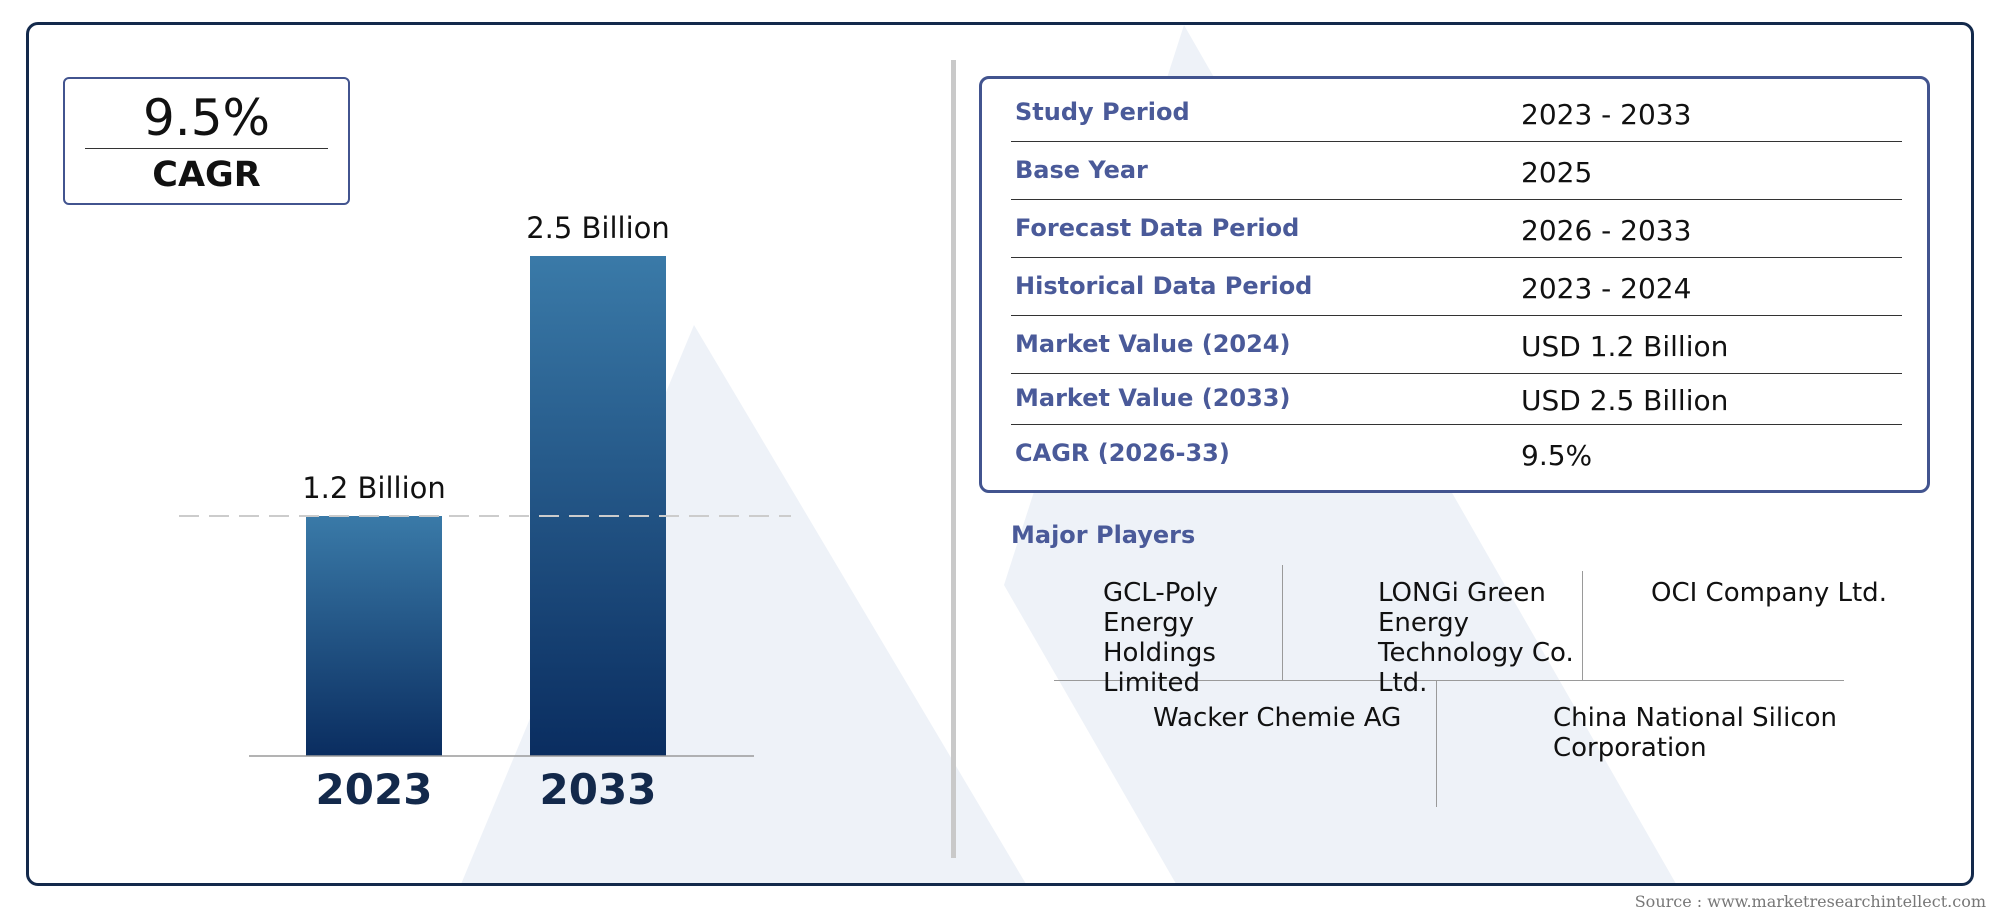  What do you see at coordinates (1157, 228) in the screenshot?
I see `row-label: Forecast Data Period` at bounding box center [1157, 228].